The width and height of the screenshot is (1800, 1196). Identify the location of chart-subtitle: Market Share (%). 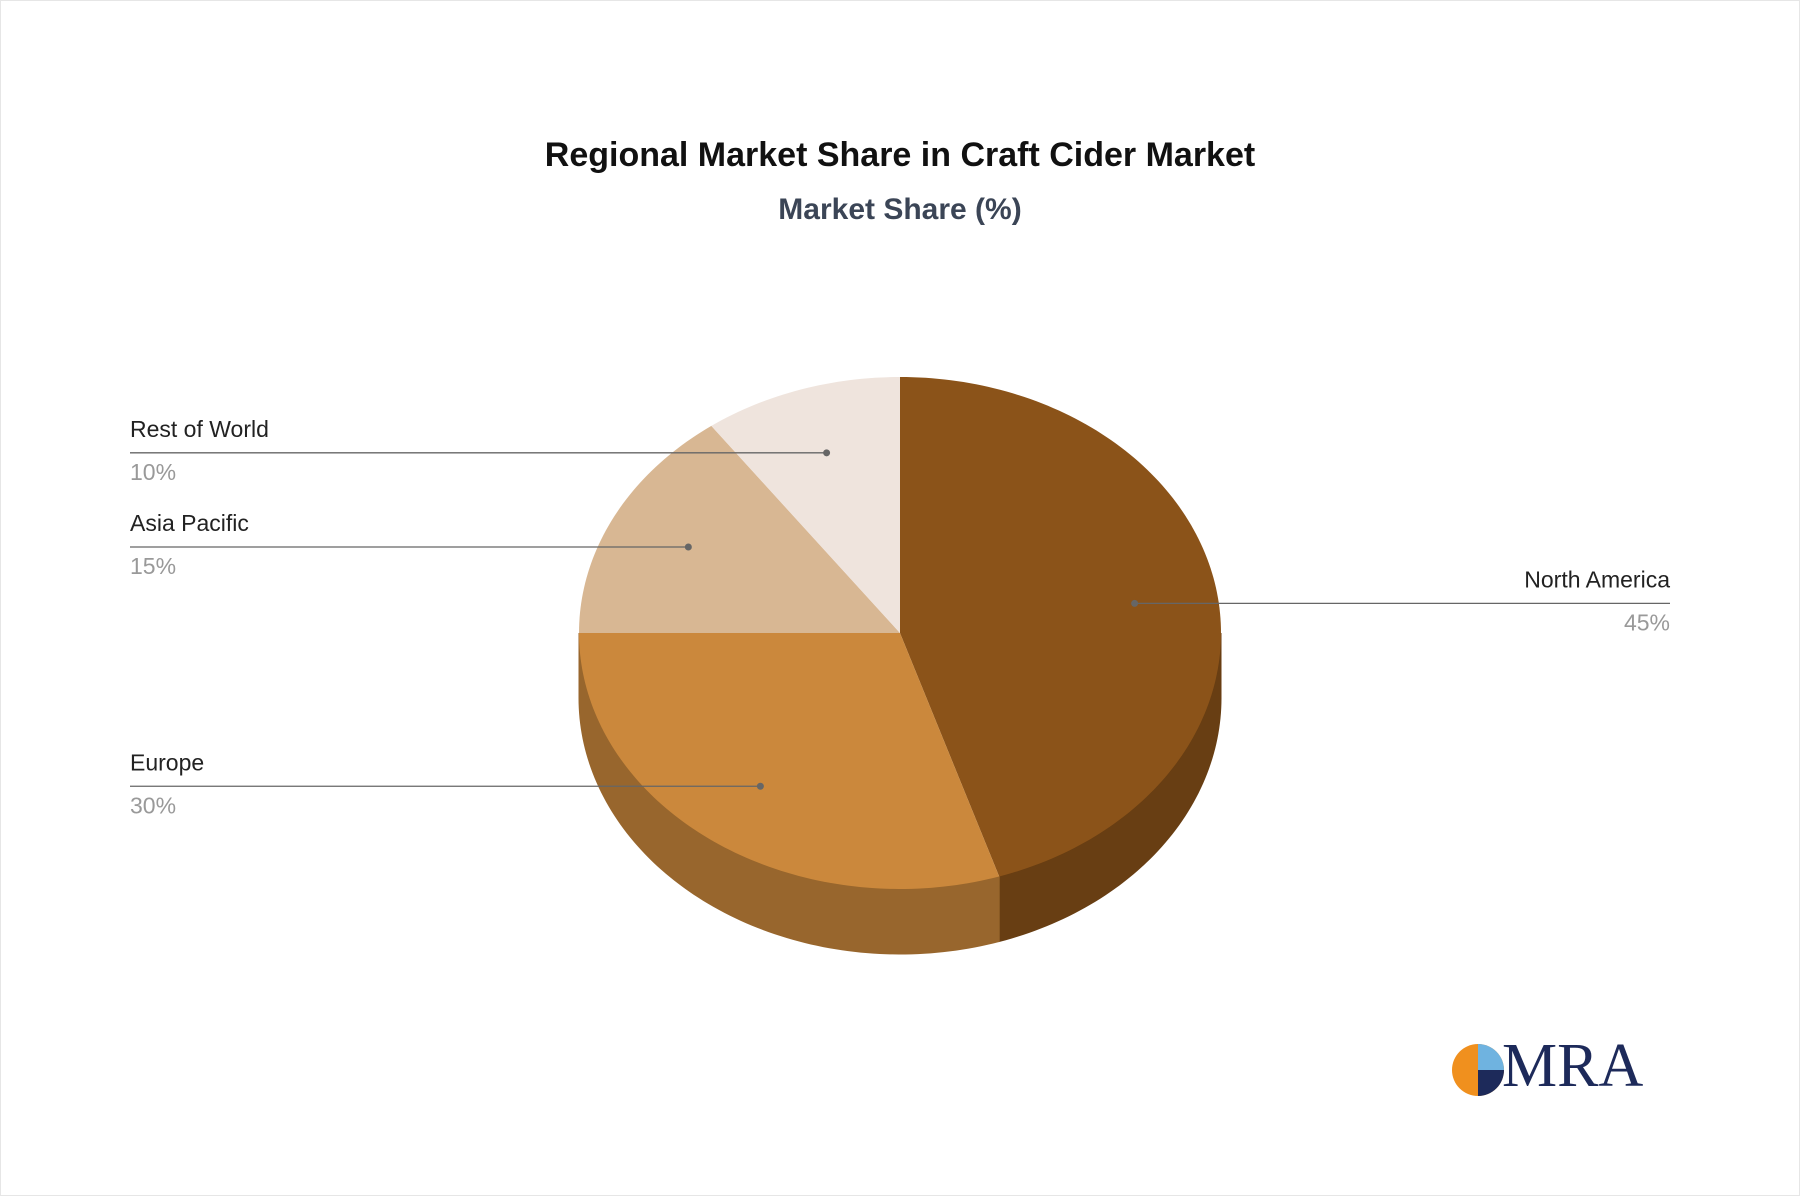
(899, 209).